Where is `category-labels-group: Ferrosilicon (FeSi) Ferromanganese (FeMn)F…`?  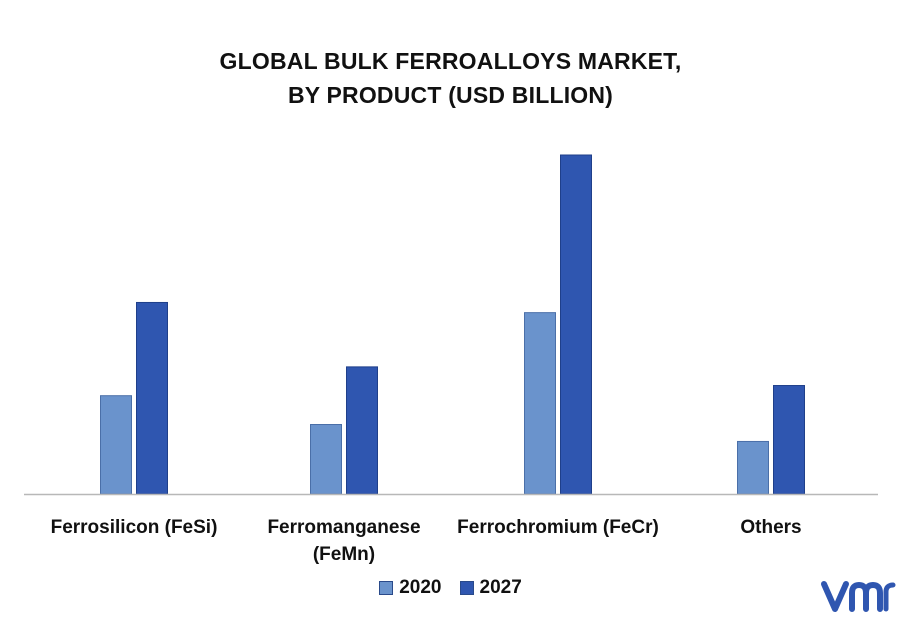
category-labels-group: Ferrosilicon (FeSi) Ferromanganese (FeMn)F… is located at coordinates (426, 541).